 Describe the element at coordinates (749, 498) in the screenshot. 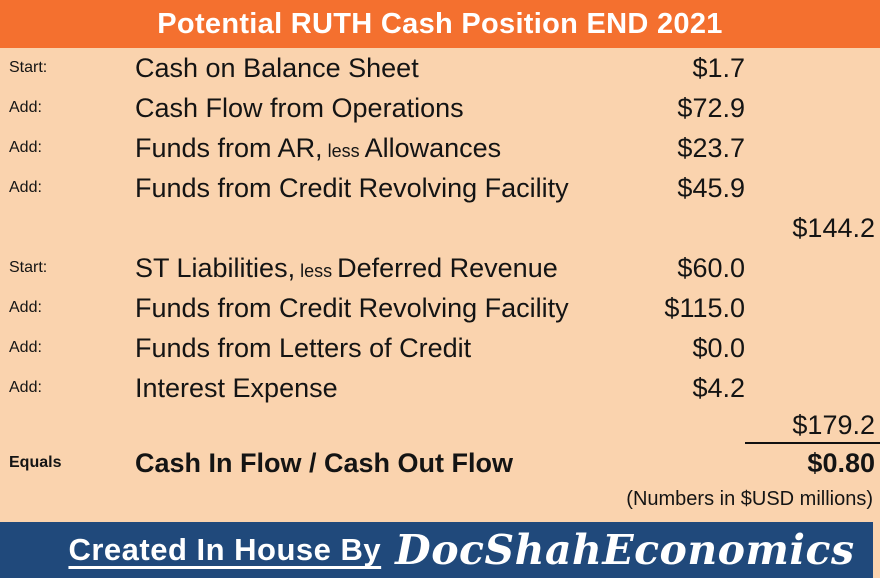

I see `units-note: (Numbers in $USD millions)` at that location.